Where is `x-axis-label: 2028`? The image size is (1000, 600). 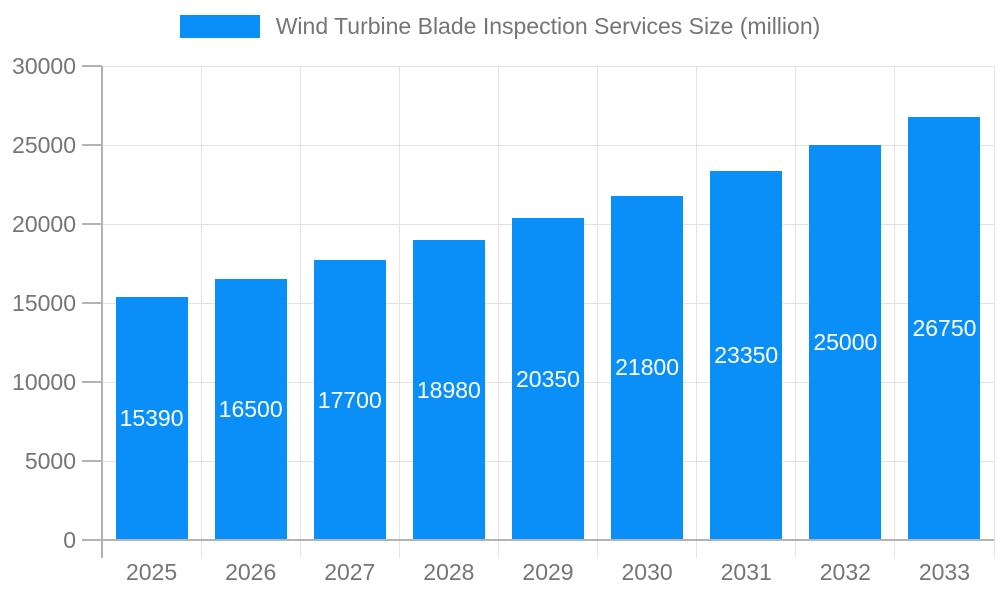 x-axis-label: 2028 is located at coordinates (449, 572).